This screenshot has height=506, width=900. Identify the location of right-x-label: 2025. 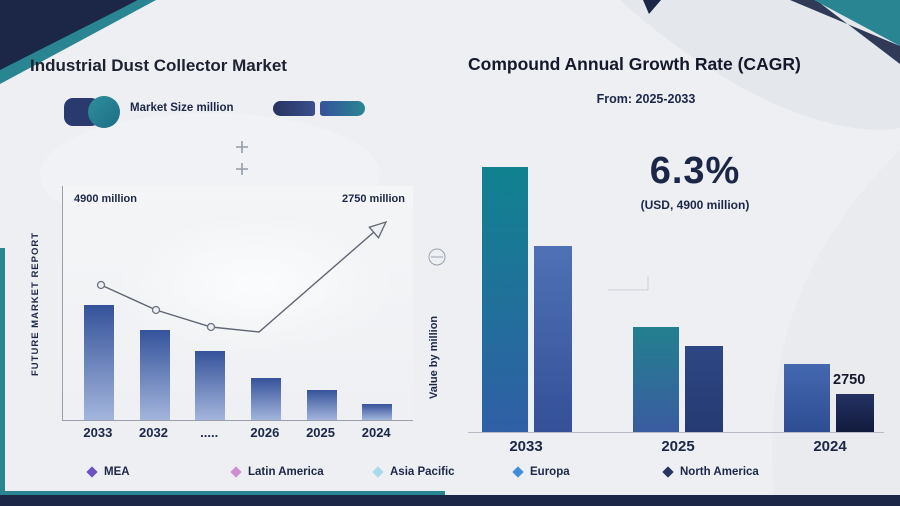
(678, 446).